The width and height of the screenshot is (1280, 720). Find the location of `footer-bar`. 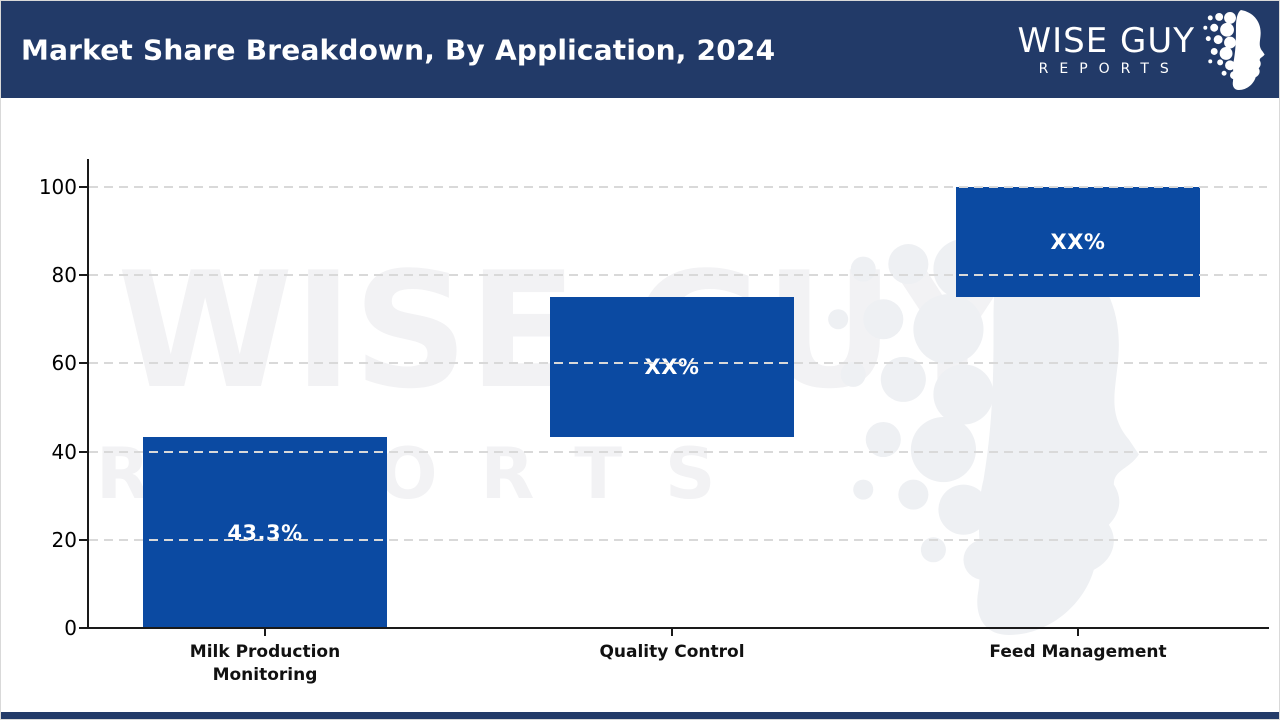

footer-bar is located at coordinates (640, 715).